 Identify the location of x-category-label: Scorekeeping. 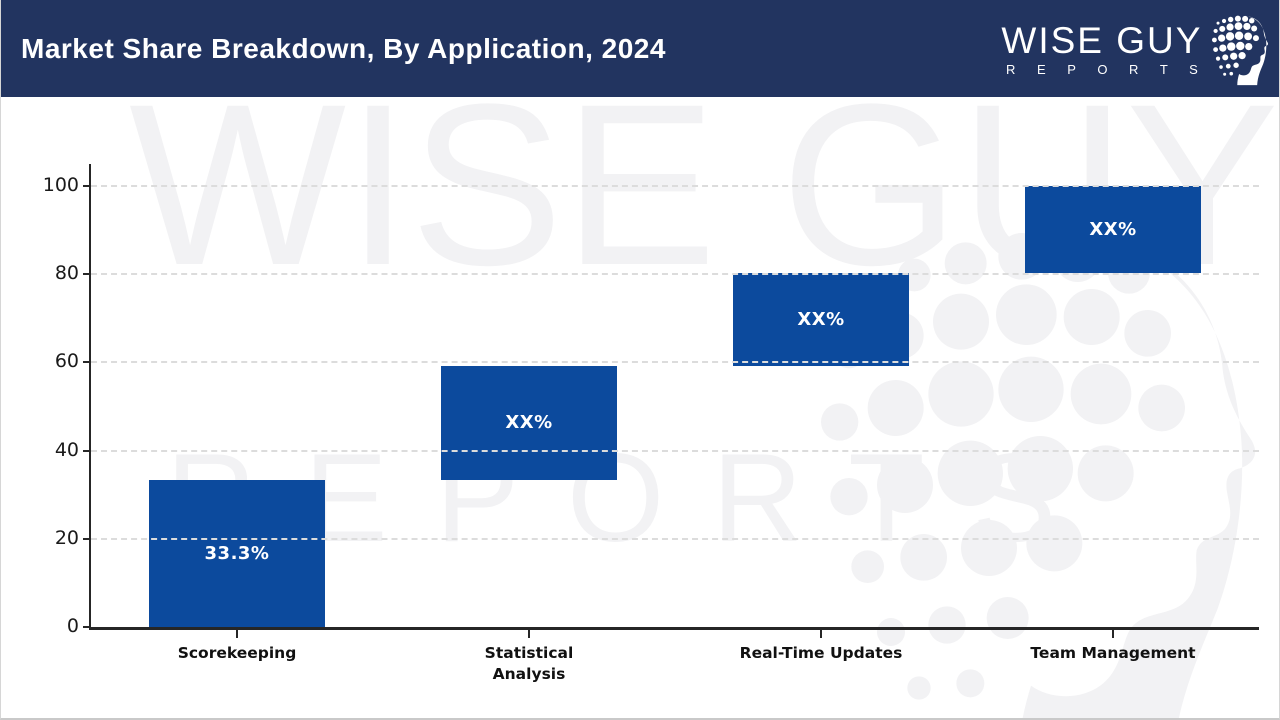
(237, 653).